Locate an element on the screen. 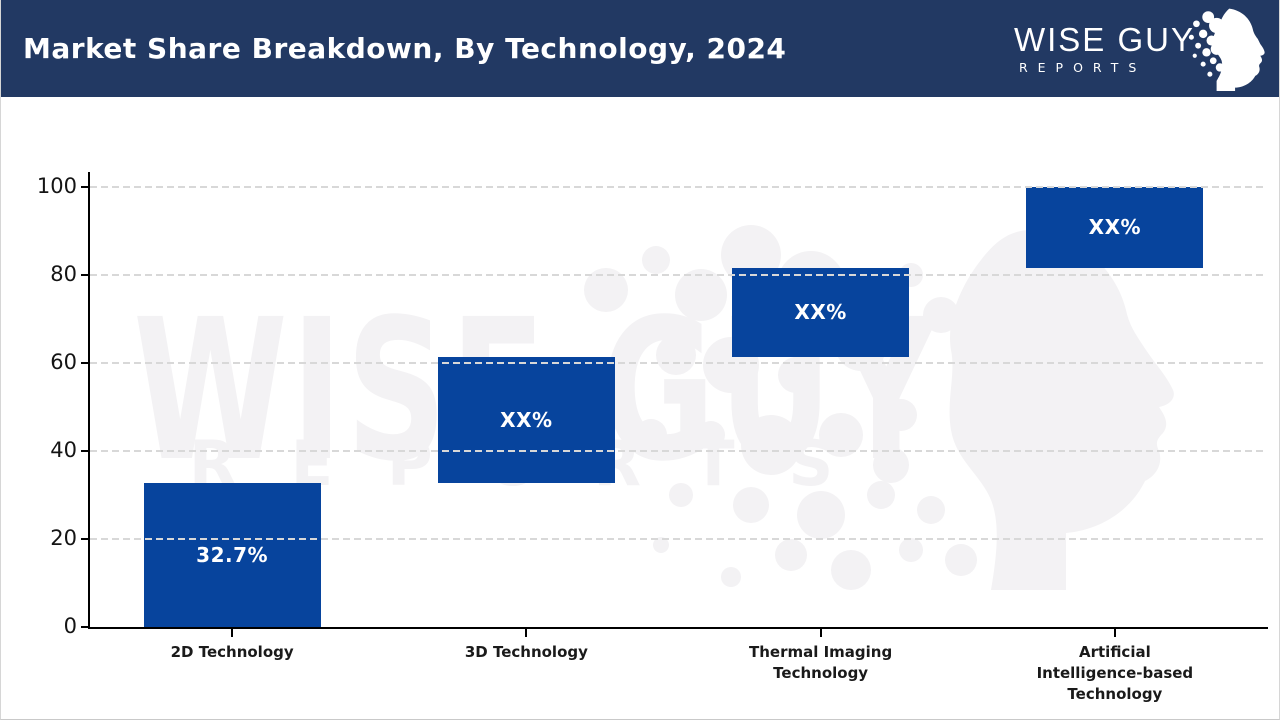  x-category-label: Thermal Imaging Technology is located at coordinates (821, 662).